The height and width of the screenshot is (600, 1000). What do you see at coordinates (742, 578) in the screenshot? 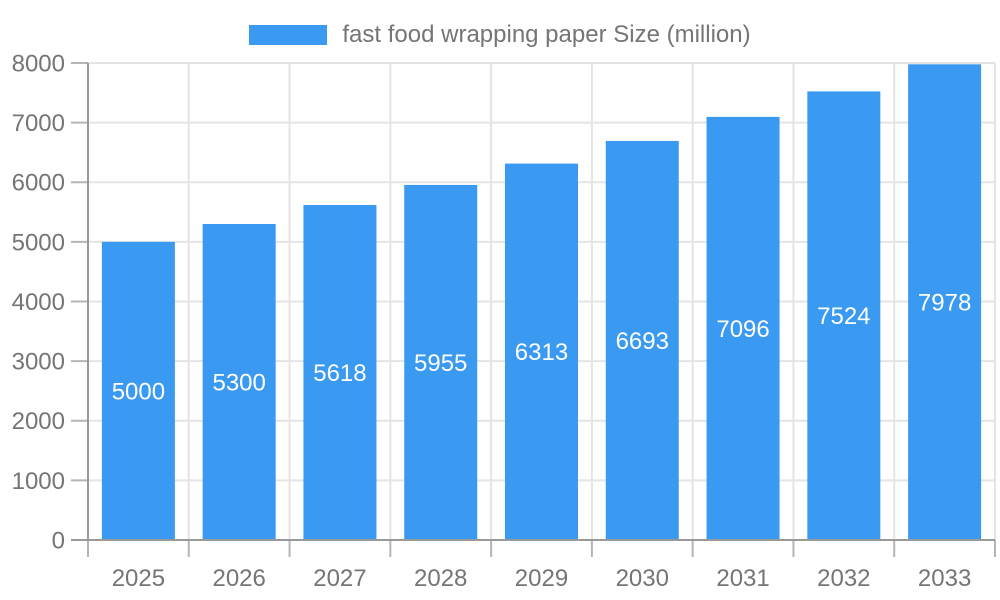
I see `x-tick-label: 2031` at bounding box center [742, 578].